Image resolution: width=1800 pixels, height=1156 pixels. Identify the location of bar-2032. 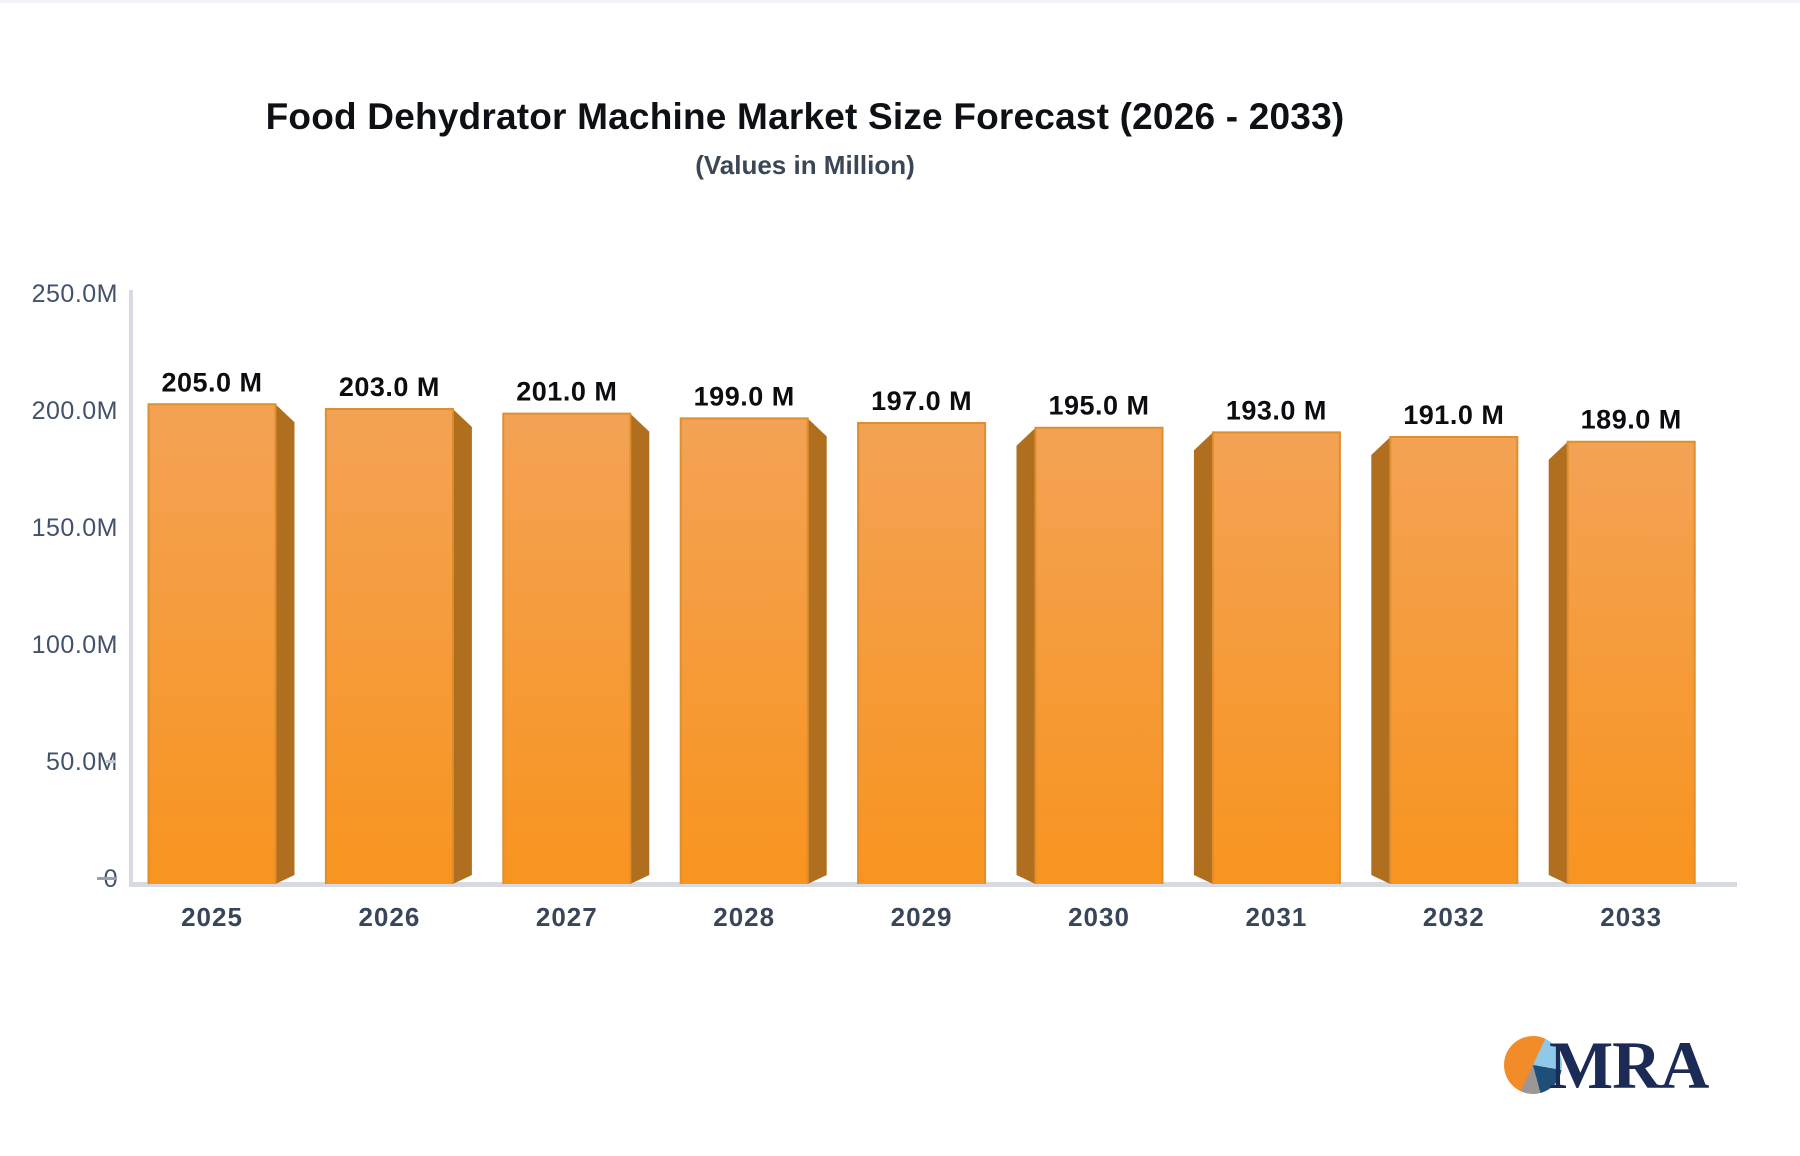
(1454, 660).